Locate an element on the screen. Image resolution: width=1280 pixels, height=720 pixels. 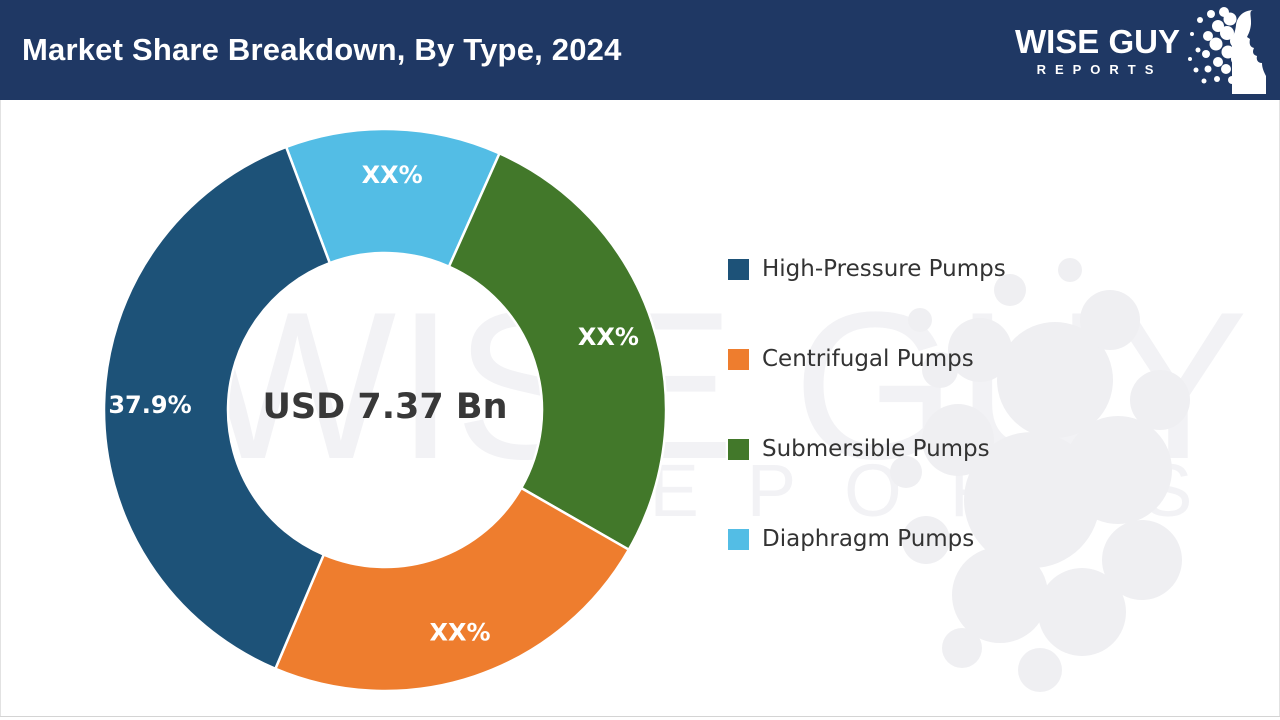
logo-face-graphic is located at coordinates (1227, 50).